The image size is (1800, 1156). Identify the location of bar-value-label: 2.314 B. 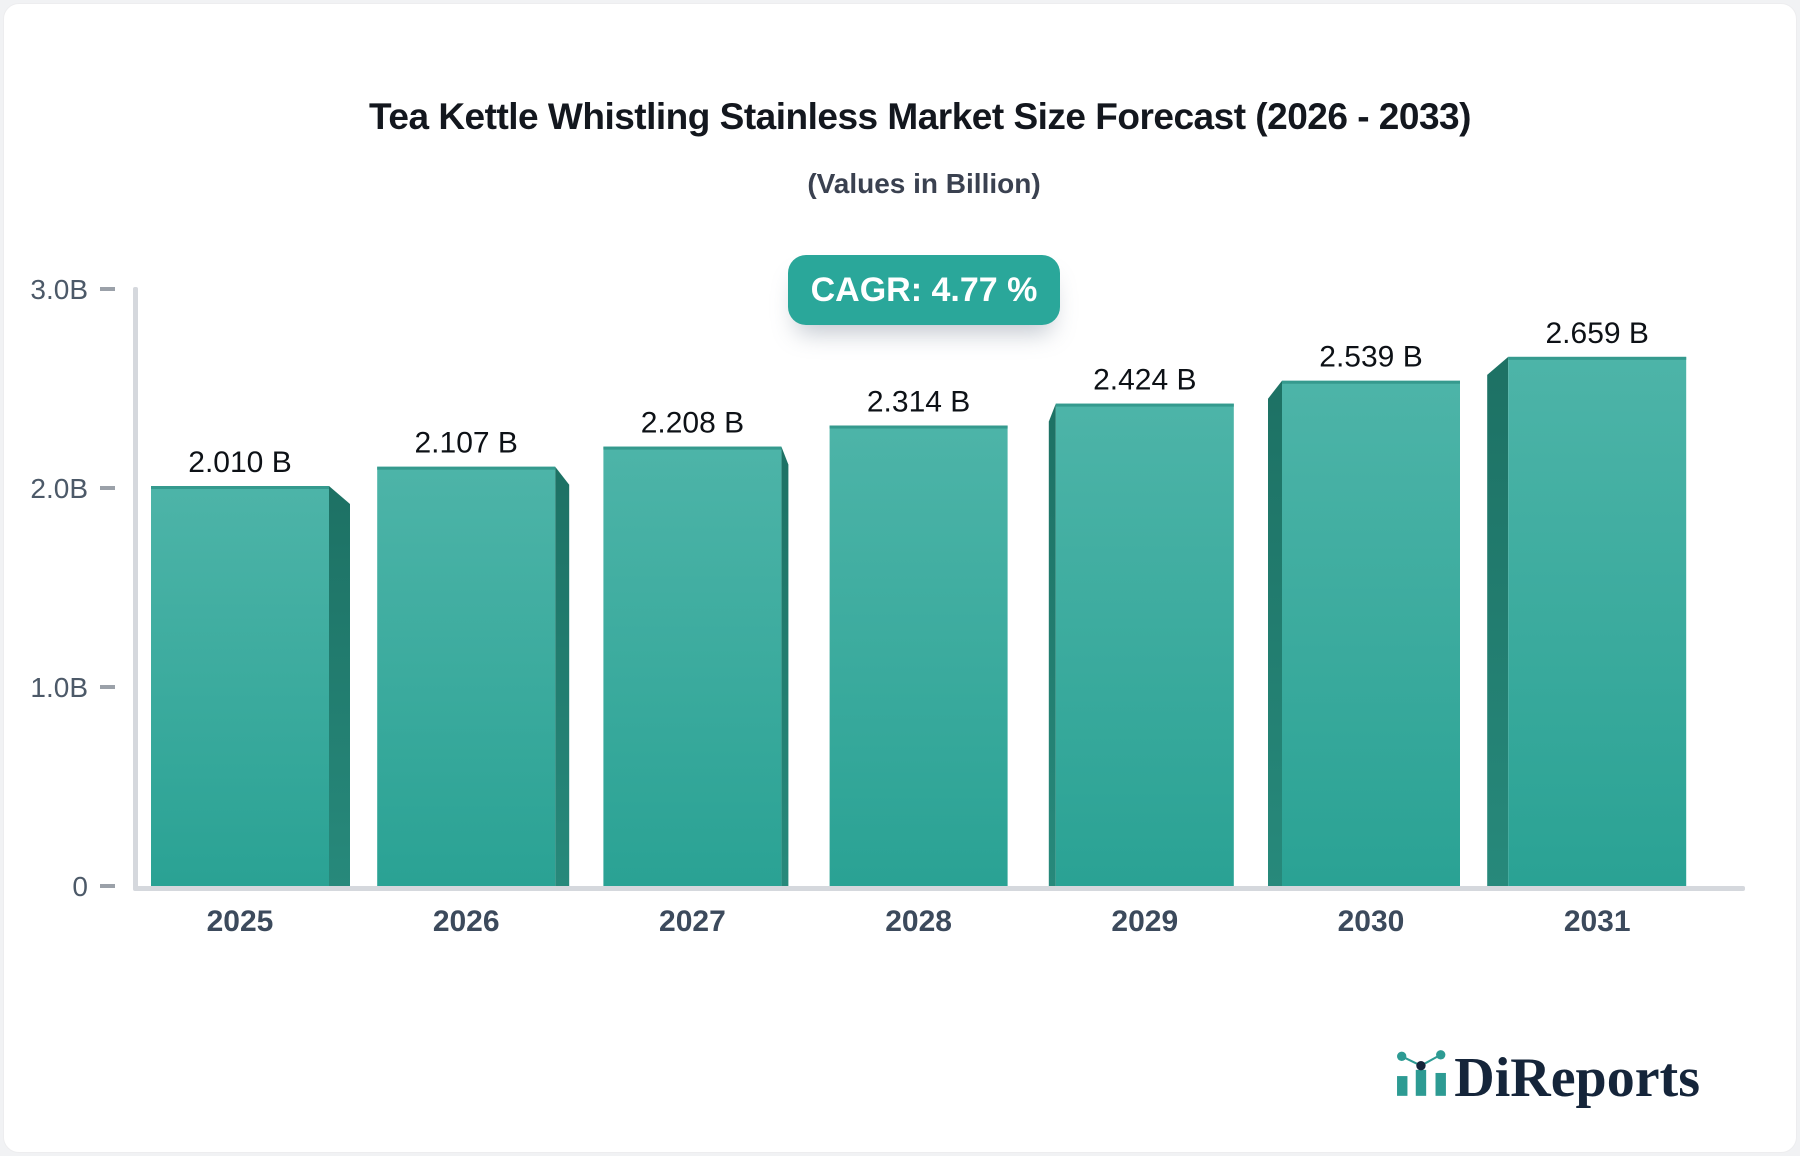
(918, 402).